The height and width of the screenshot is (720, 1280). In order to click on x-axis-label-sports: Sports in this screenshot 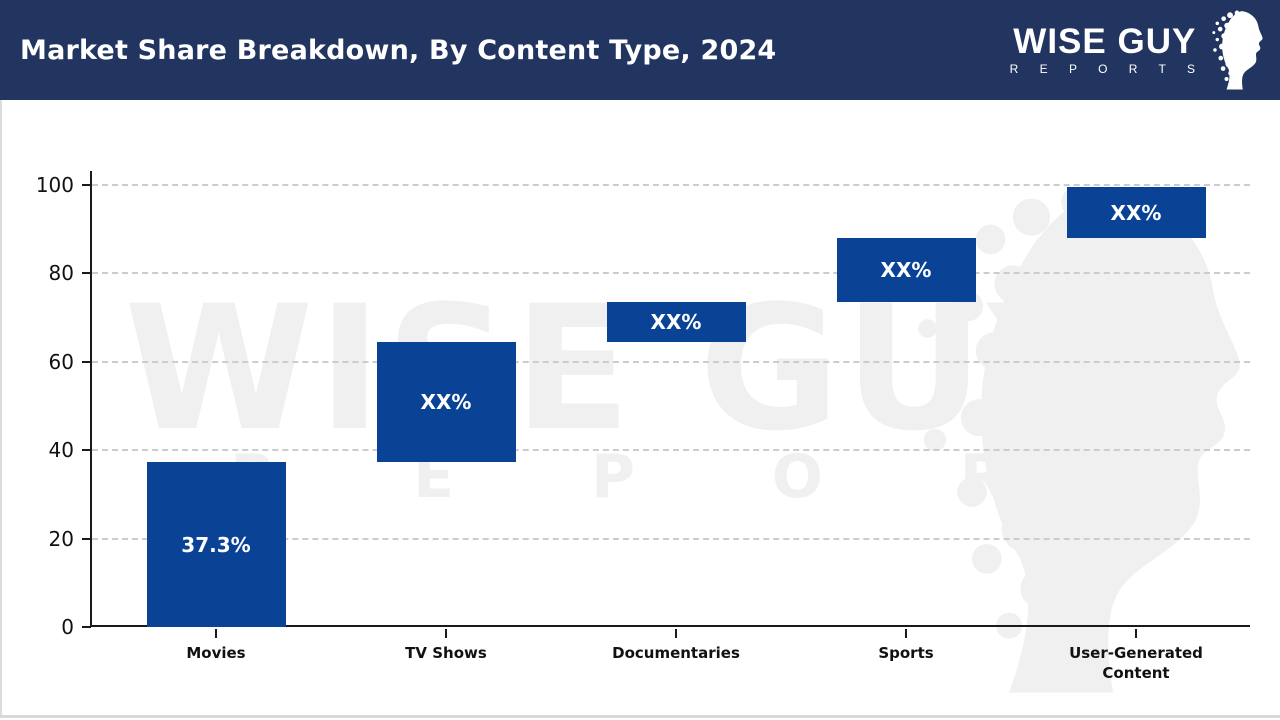, I will do `click(906, 653)`.